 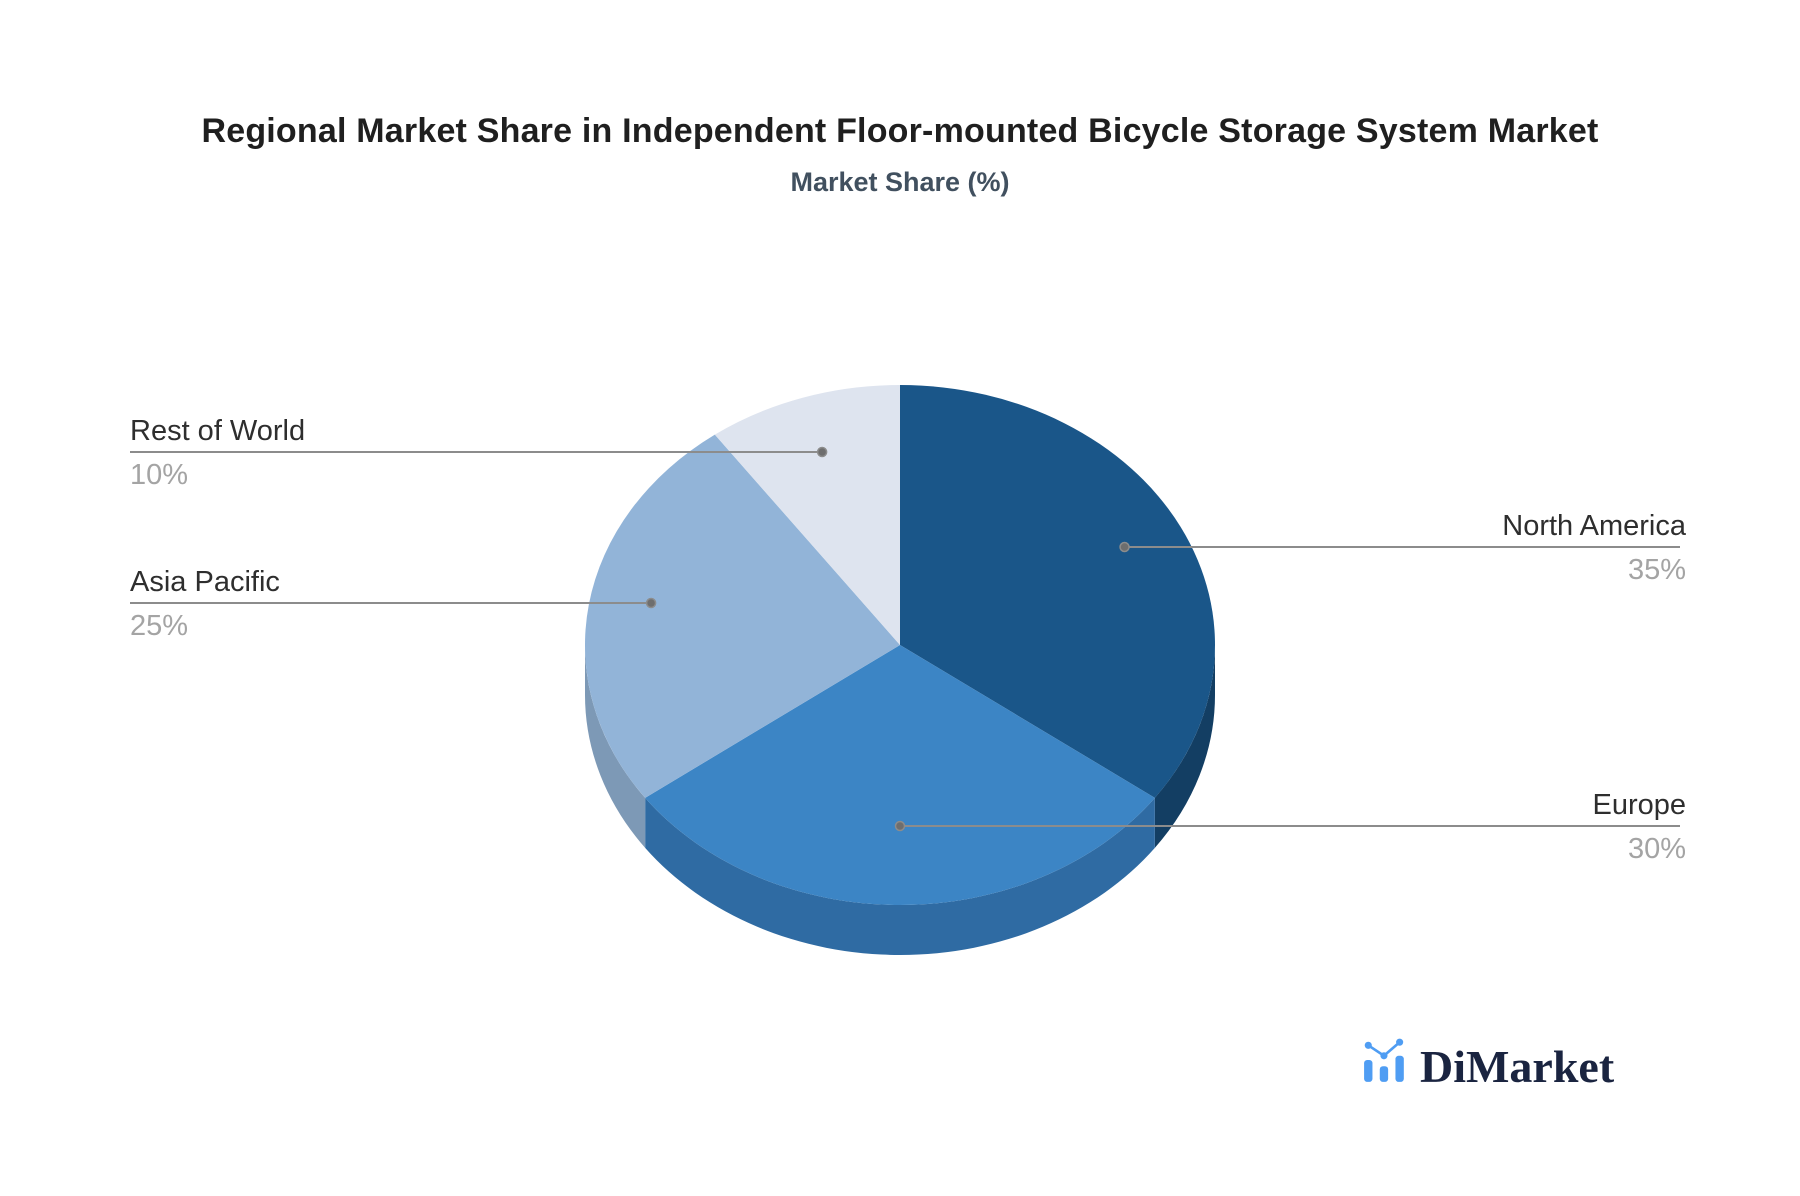 I want to click on pie-slice-side-europe, so click(x=900, y=876).